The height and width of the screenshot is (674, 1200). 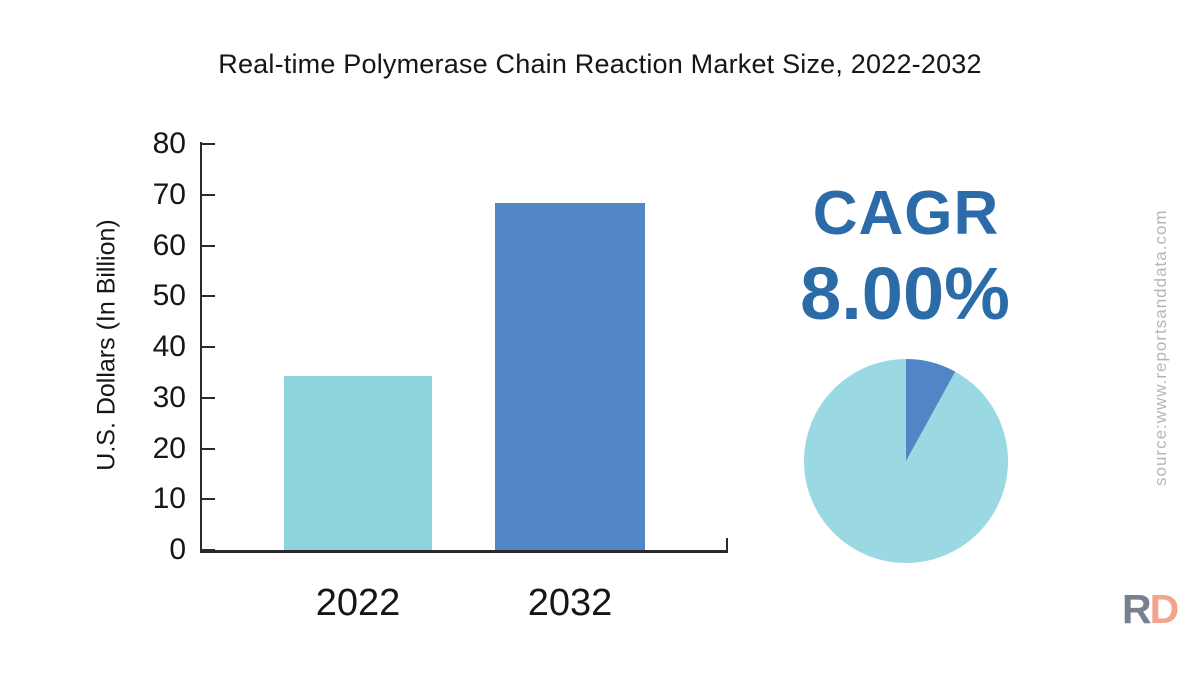 I want to click on x-tick-label: 2022, so click(x=358, y=603).